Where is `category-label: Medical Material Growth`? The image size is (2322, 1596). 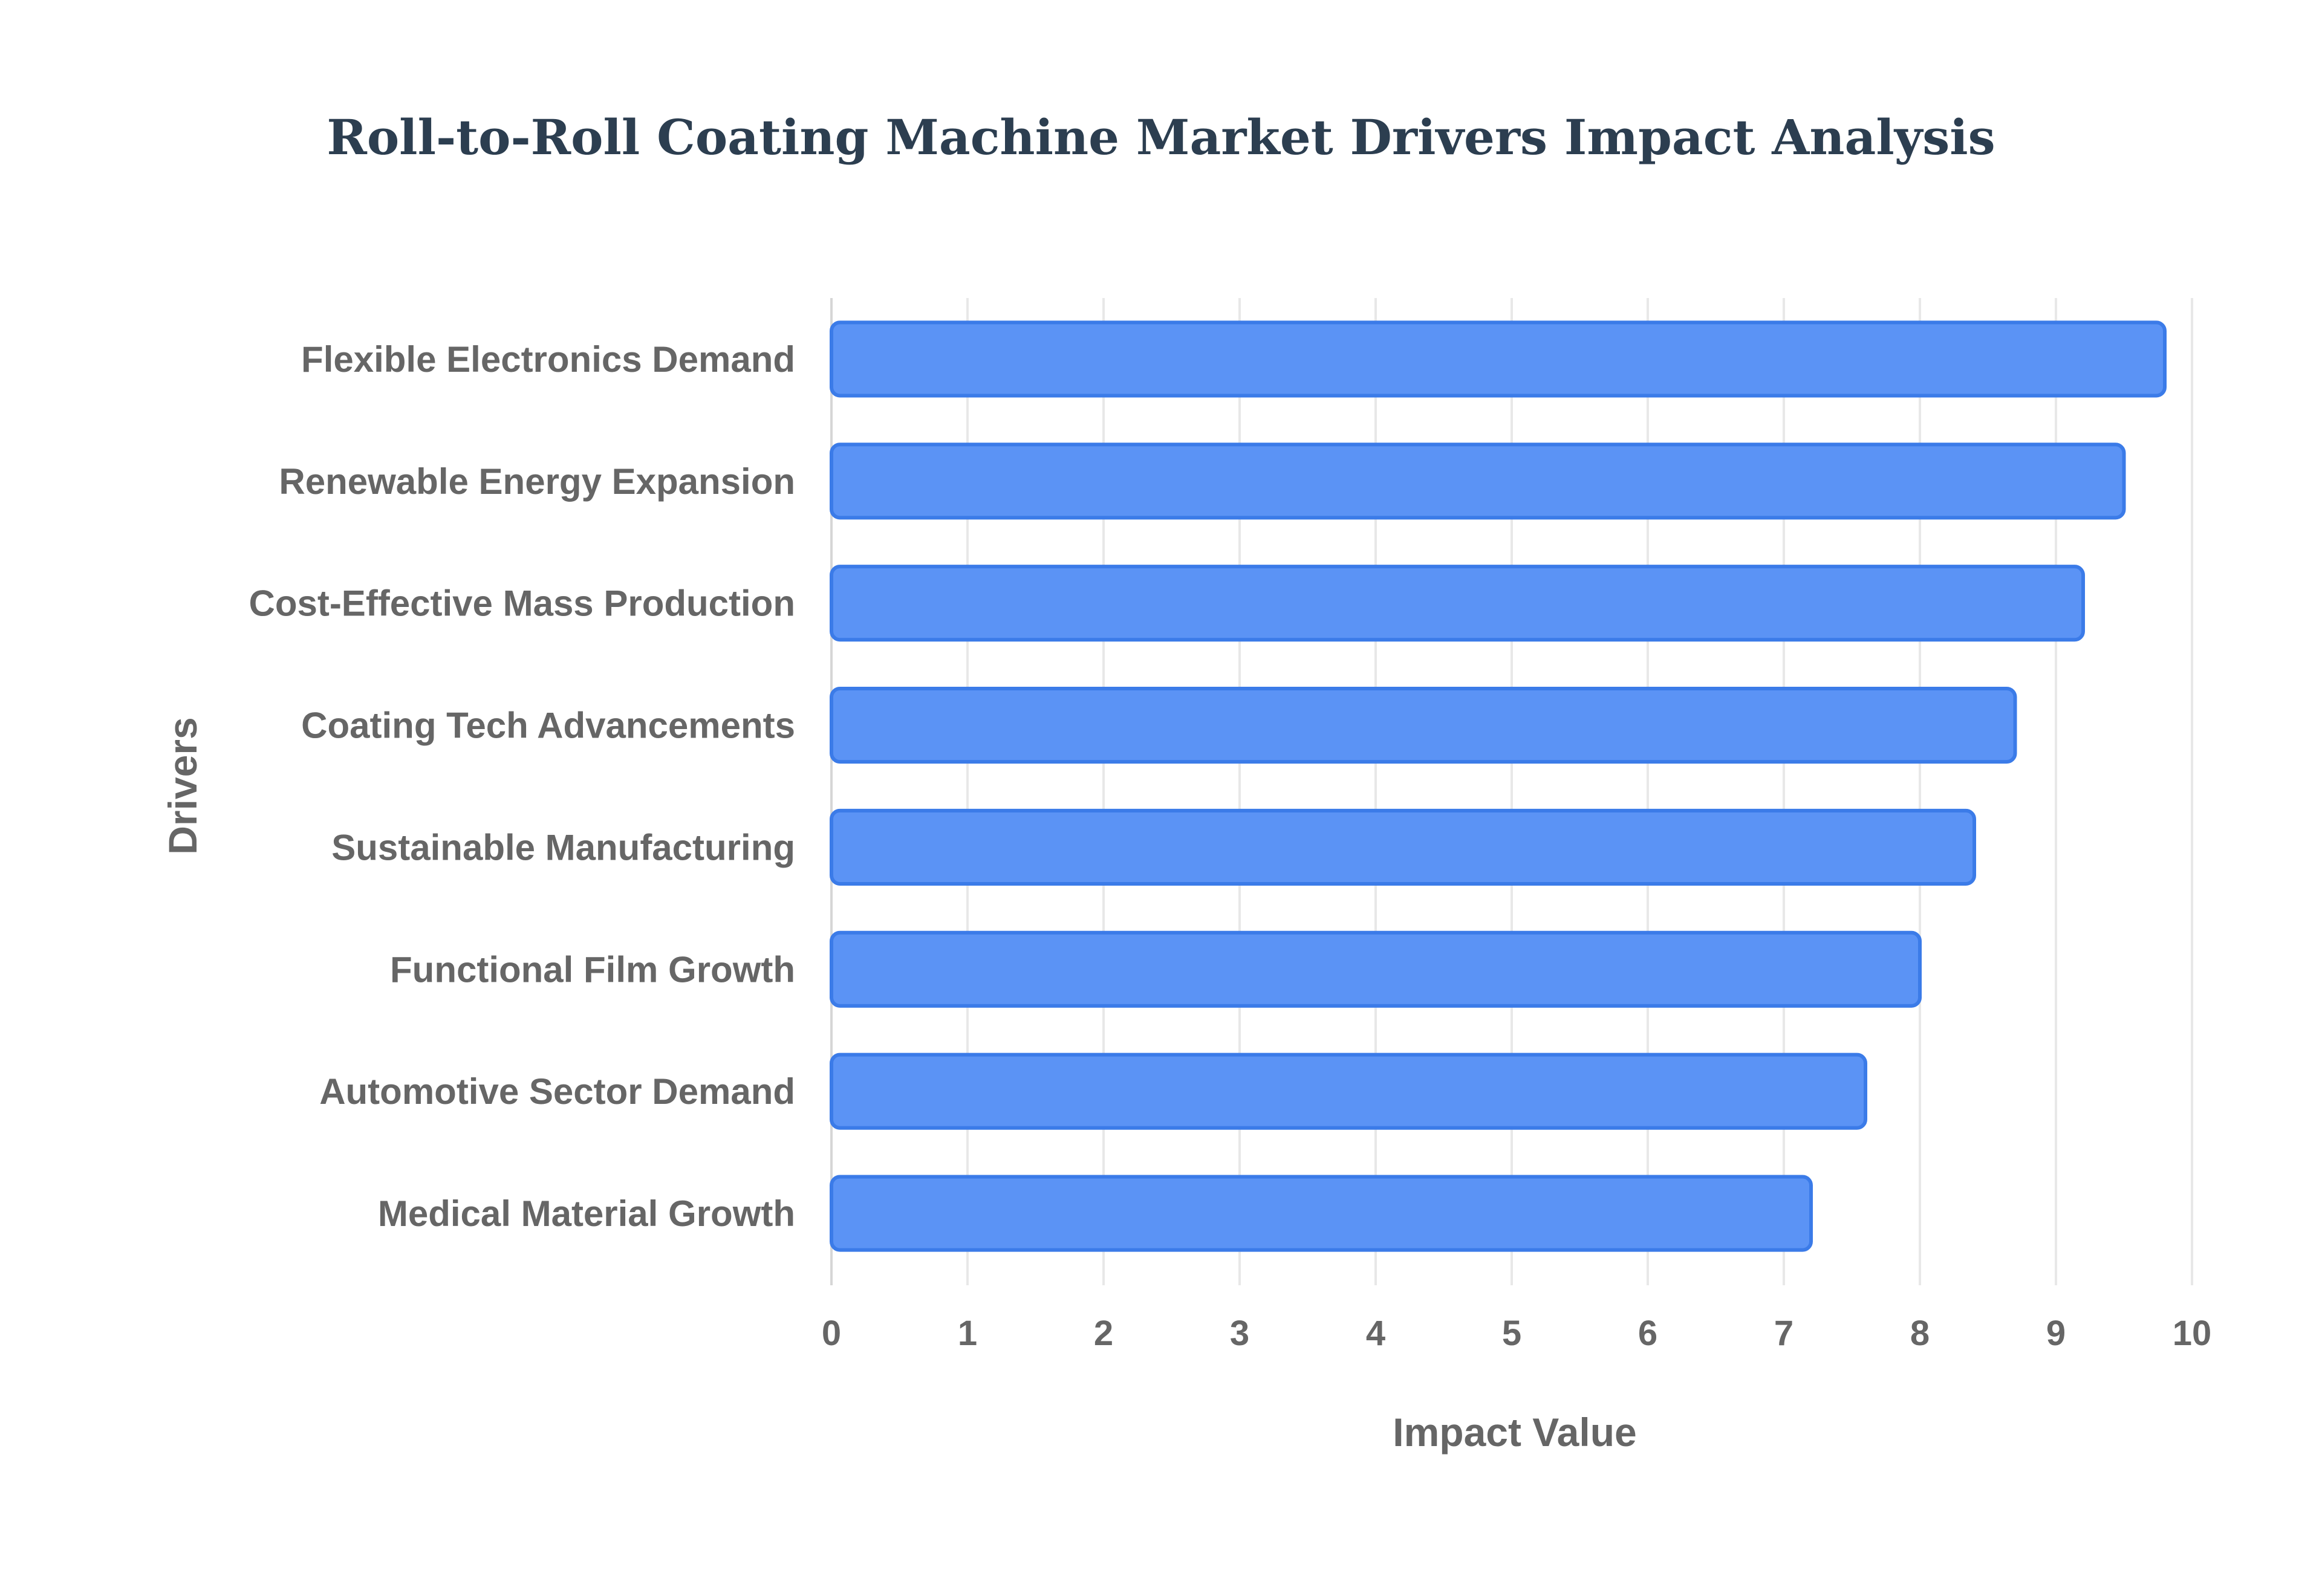 category-label: Medical Material Growth is located at coordinates (586, 1213).